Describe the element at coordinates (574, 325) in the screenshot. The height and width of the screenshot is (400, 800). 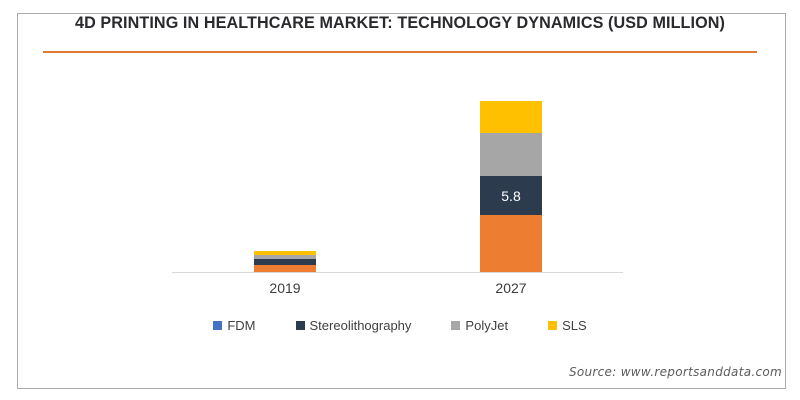
I see `legend-label-sls: SLS` at that location.